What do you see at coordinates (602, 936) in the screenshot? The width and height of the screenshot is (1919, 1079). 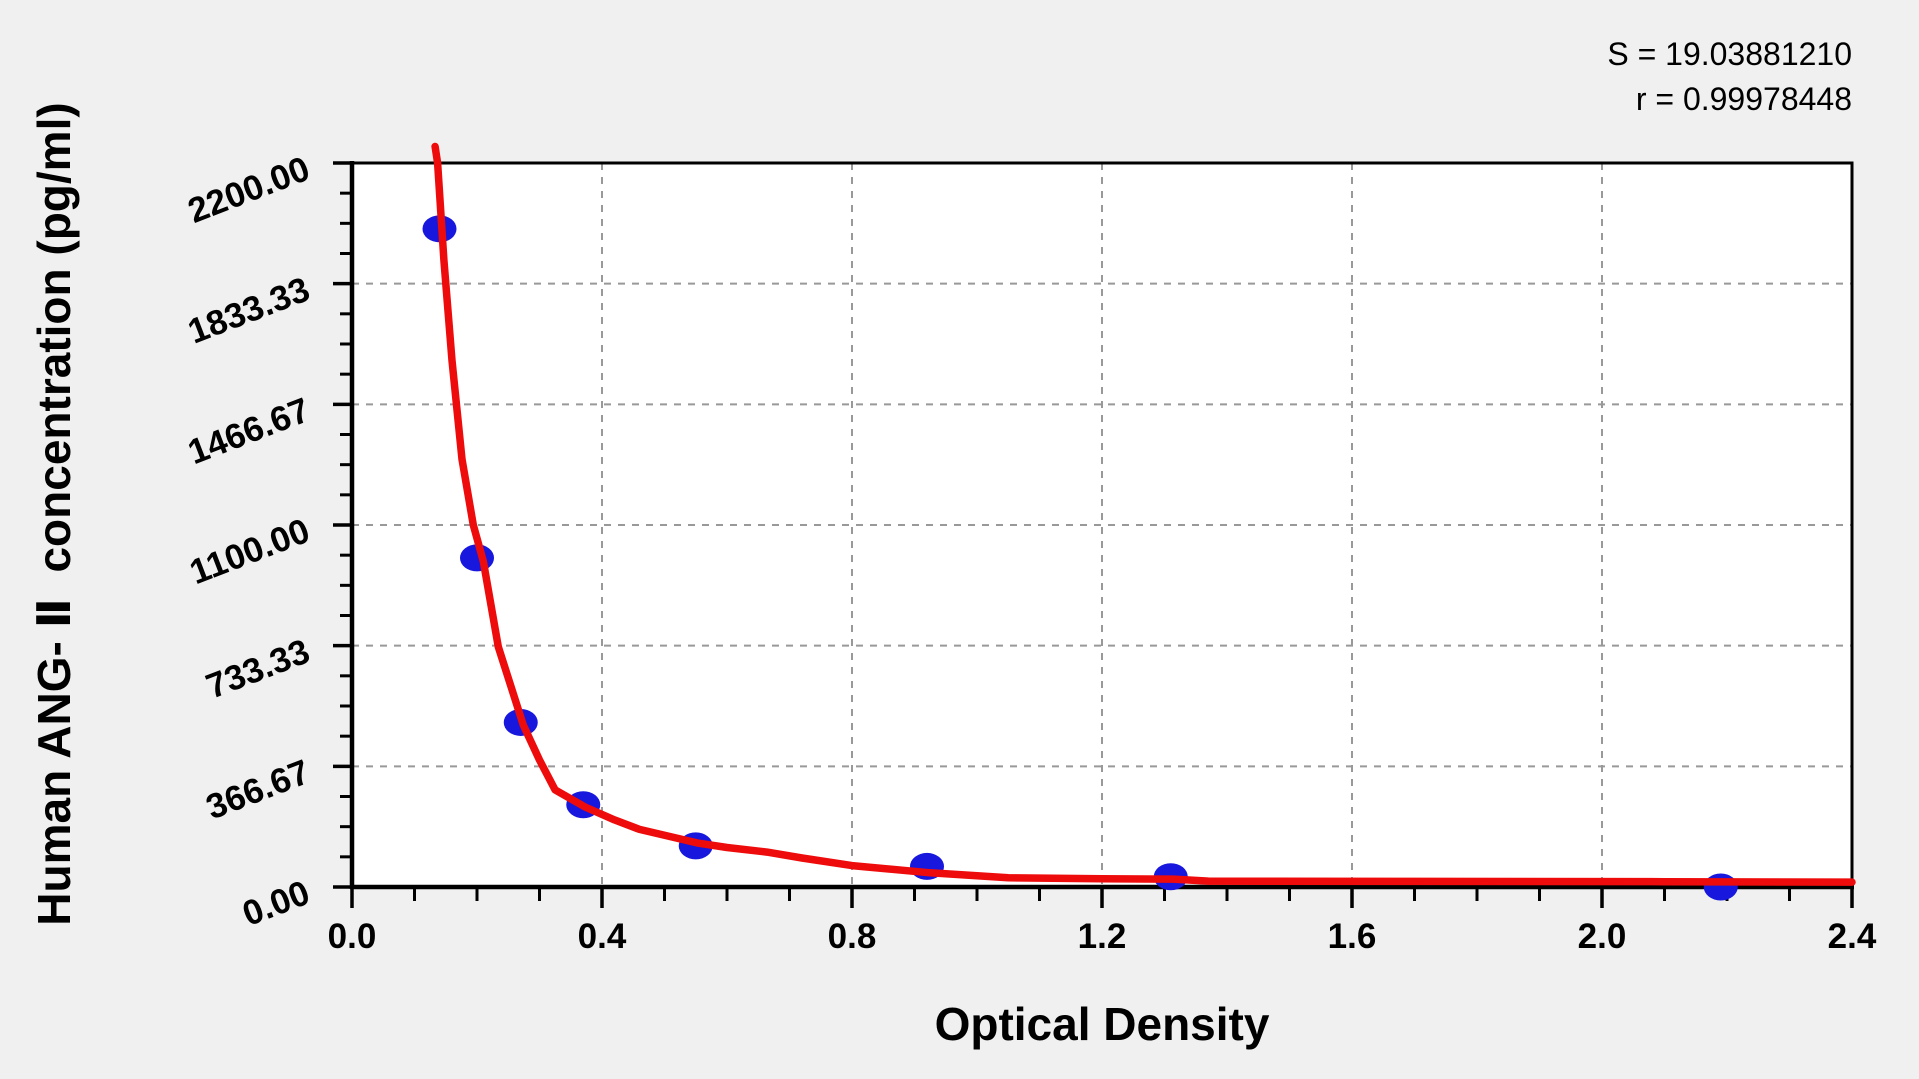 I see `x-tick-label: 0.4` at bounding box center [602, 936].